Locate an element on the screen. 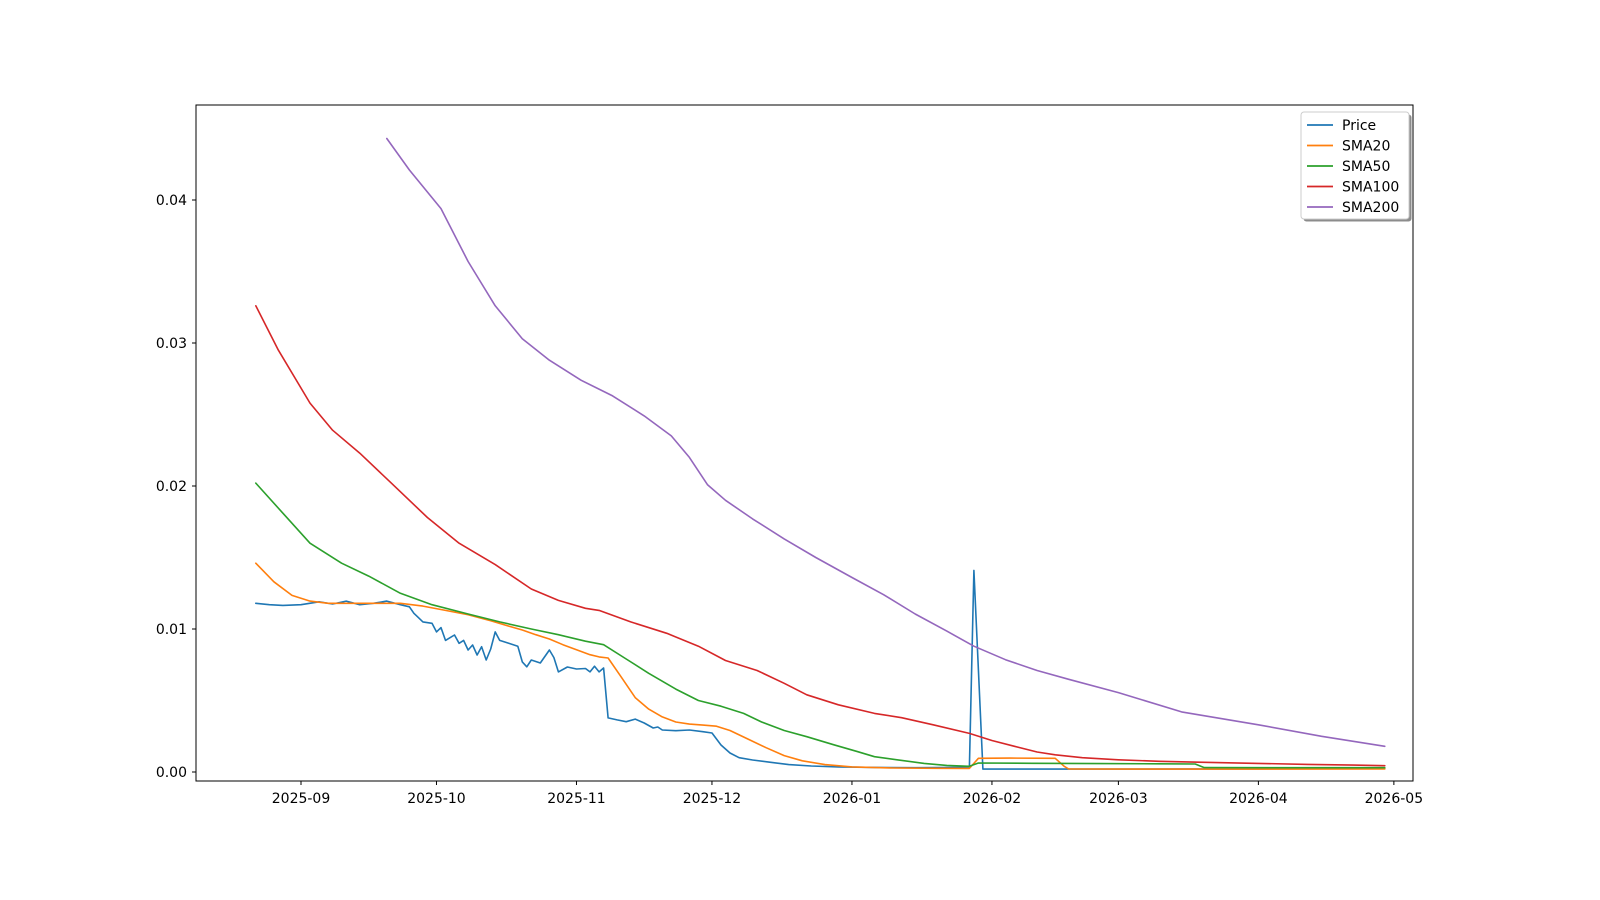  legend-label-sma20: SMA20 is located at coordinates (1366, 147).